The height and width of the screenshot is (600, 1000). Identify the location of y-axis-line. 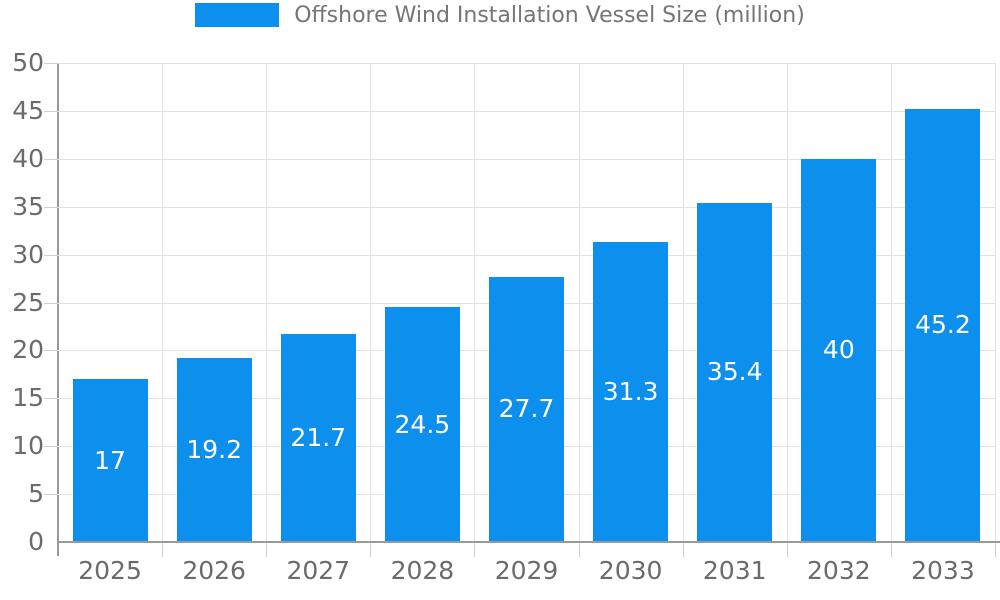
(58, 309).